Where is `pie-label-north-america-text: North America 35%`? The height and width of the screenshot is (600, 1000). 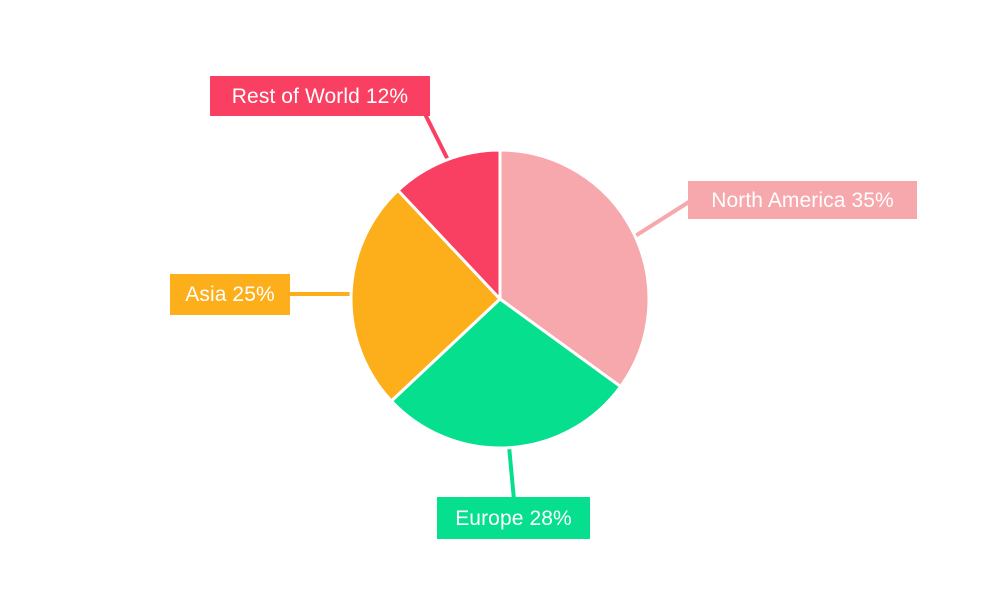 pie-label-north-america-text: North America 35% is located at coordinates (802, 200).